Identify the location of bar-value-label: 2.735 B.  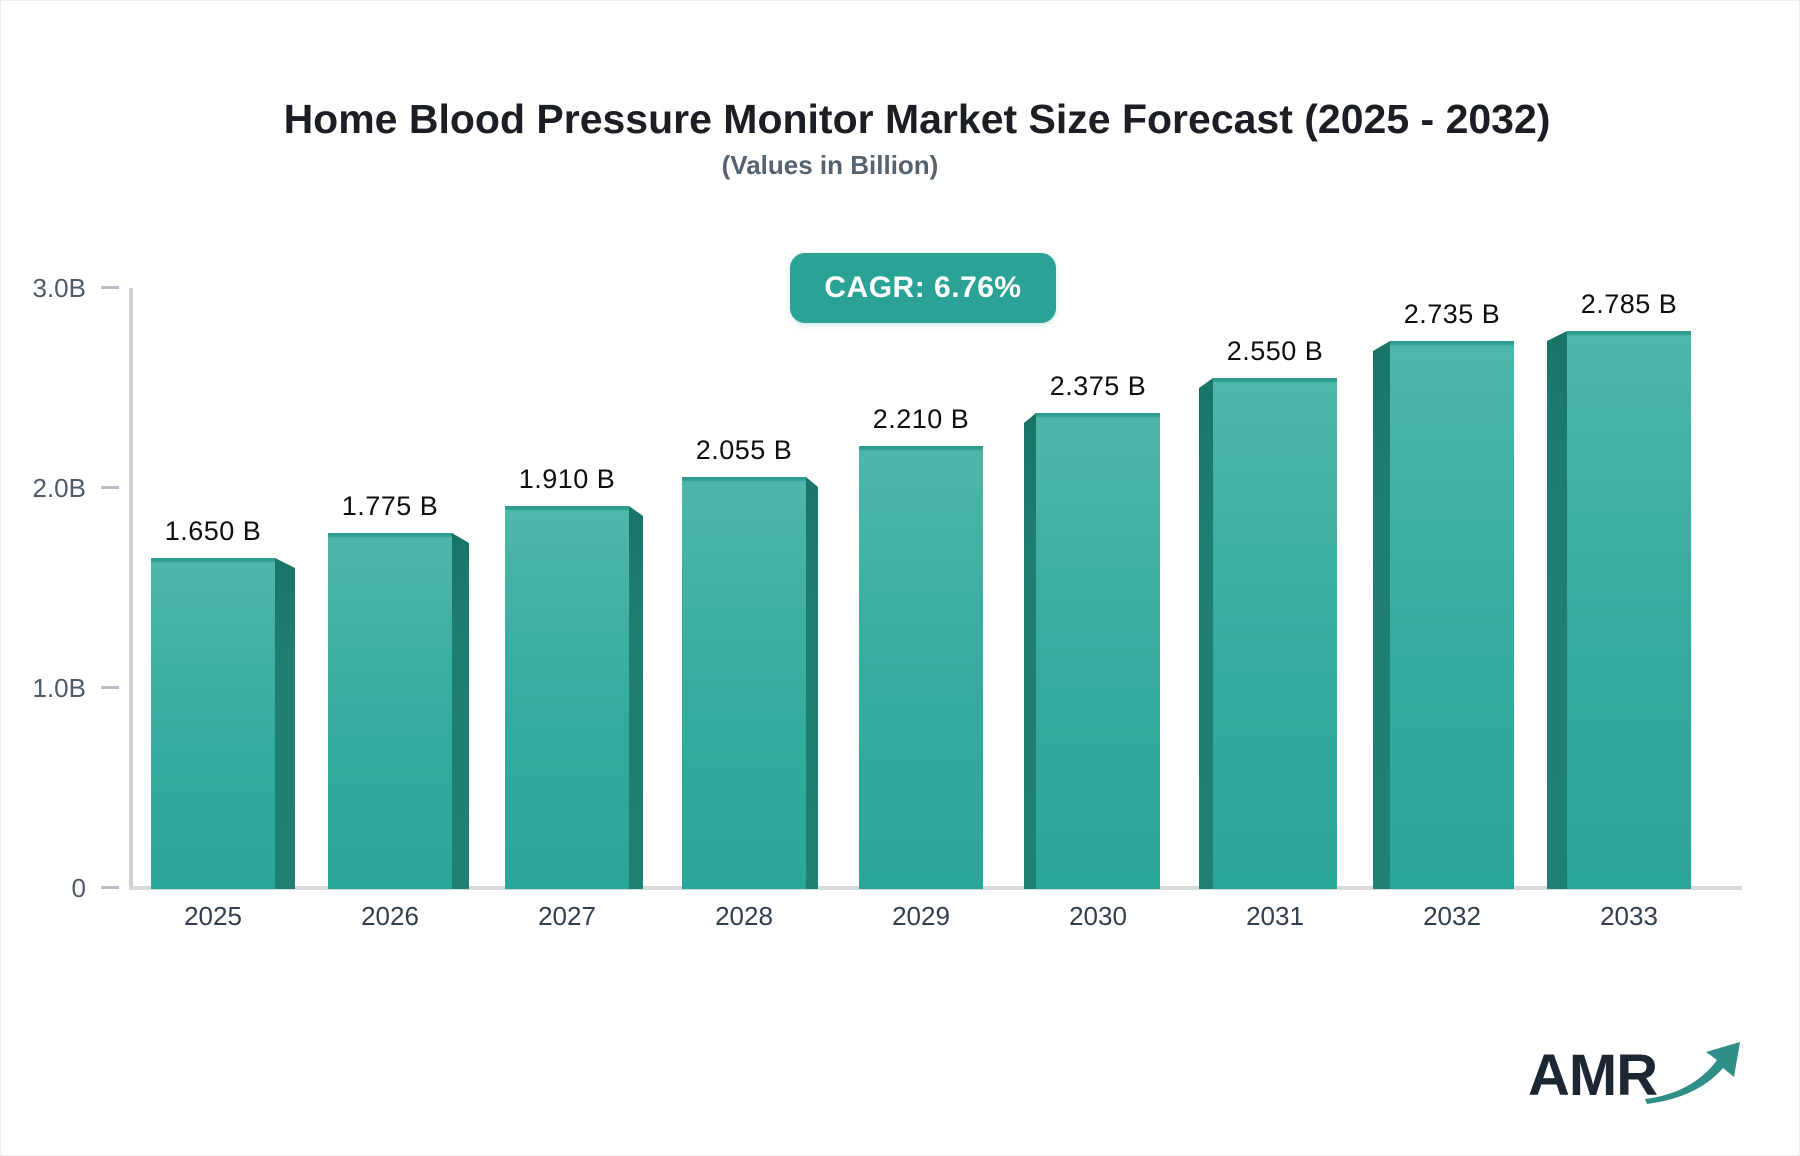
(1452, 314).